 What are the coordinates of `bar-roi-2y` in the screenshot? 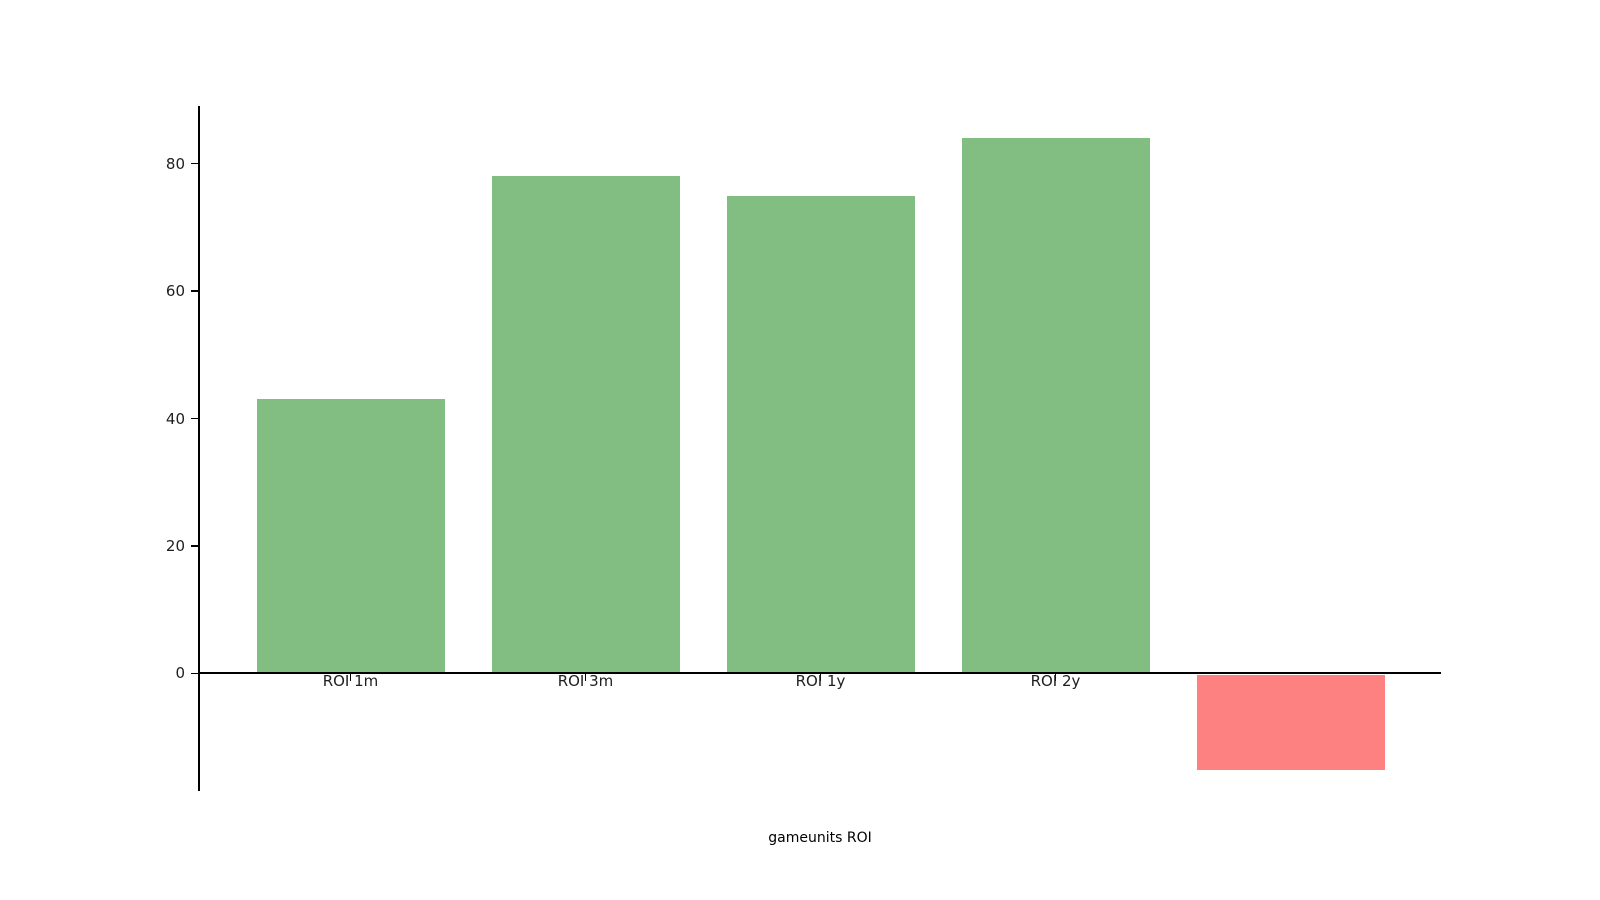 It's located at (1055, 406).